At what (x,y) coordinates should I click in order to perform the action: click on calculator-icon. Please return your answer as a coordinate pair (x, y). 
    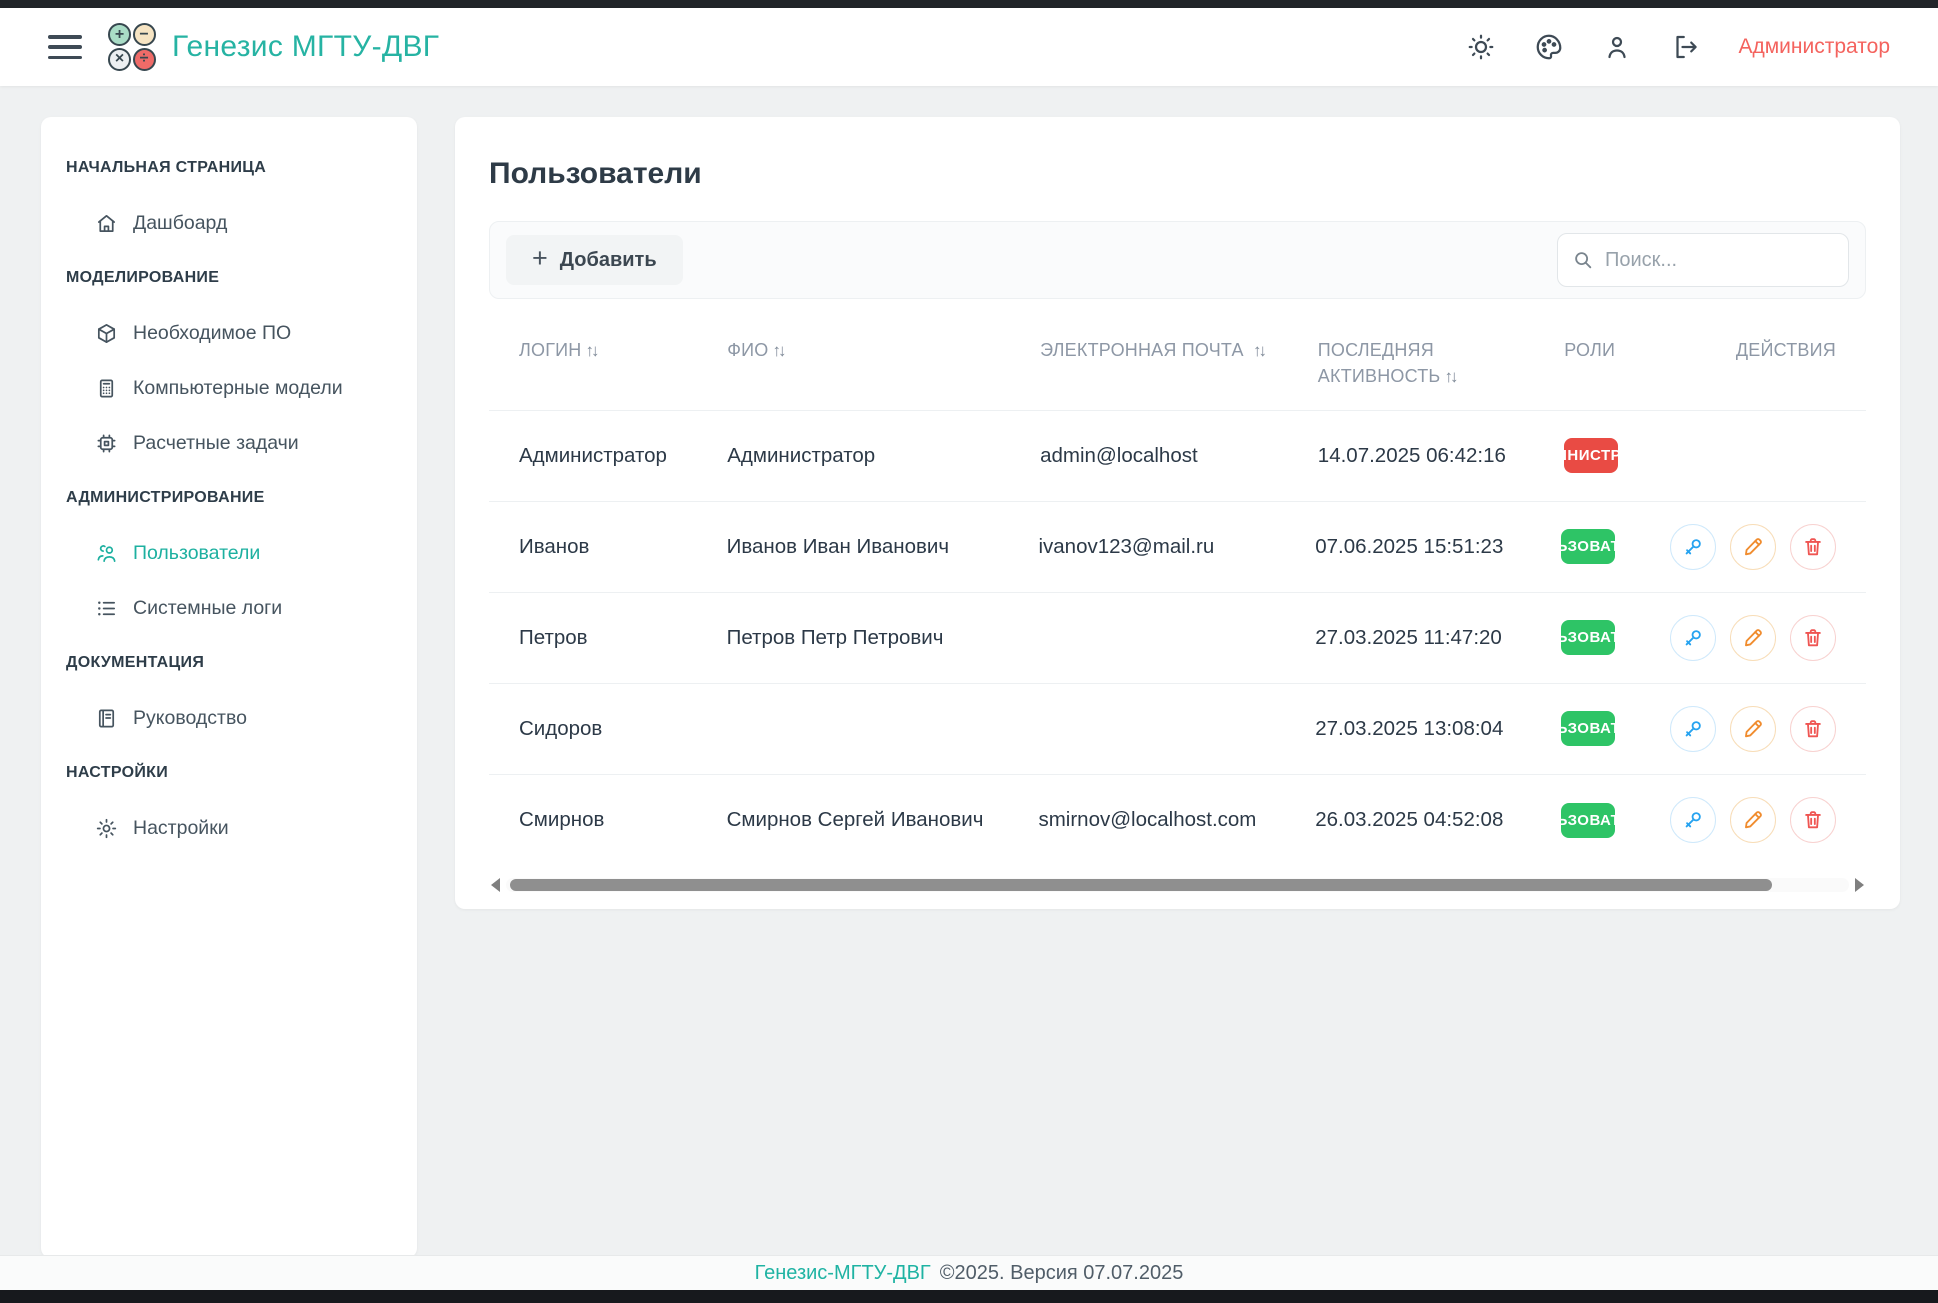
    Looking at the image, I should click on (106, 388).